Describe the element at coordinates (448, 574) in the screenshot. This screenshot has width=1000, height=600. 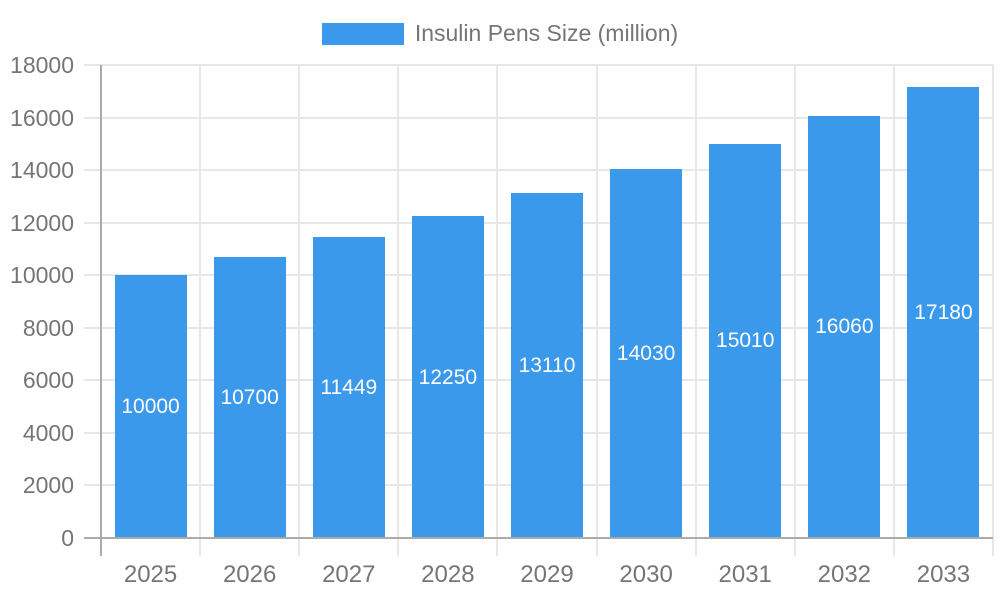
I see `x-axis-label: 2028` at that location.